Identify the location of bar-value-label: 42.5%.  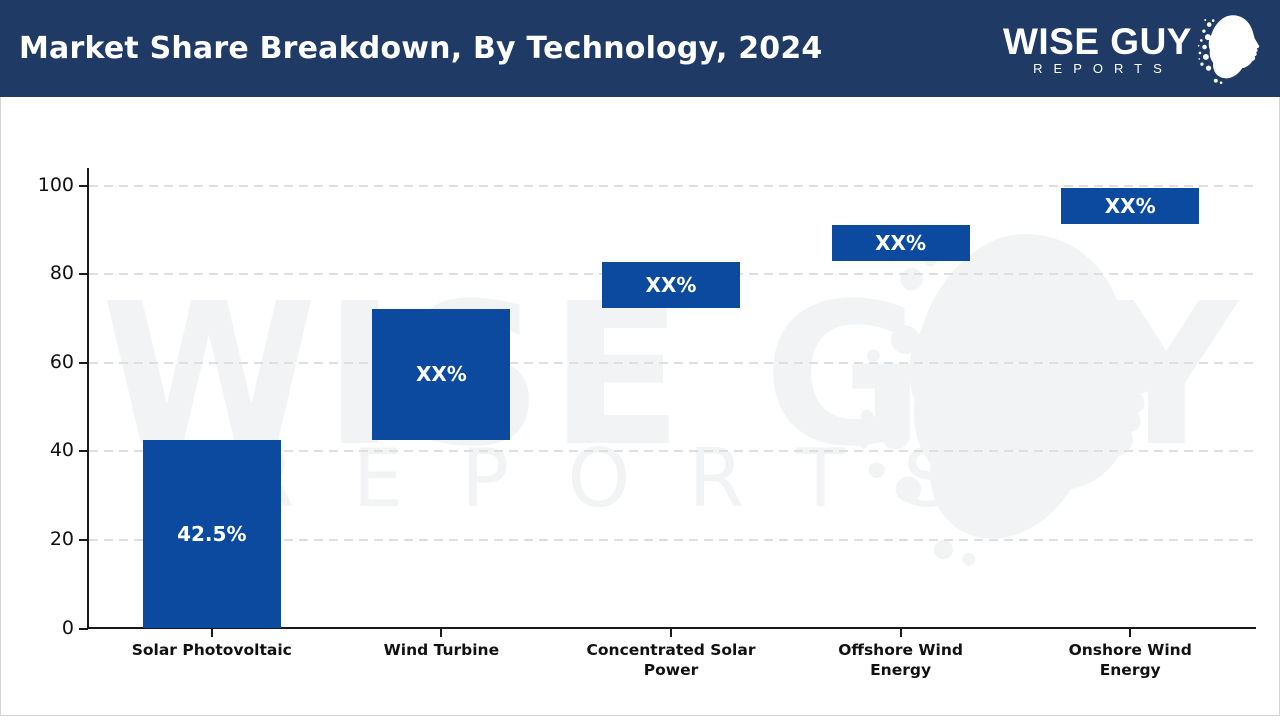
(212, 534).